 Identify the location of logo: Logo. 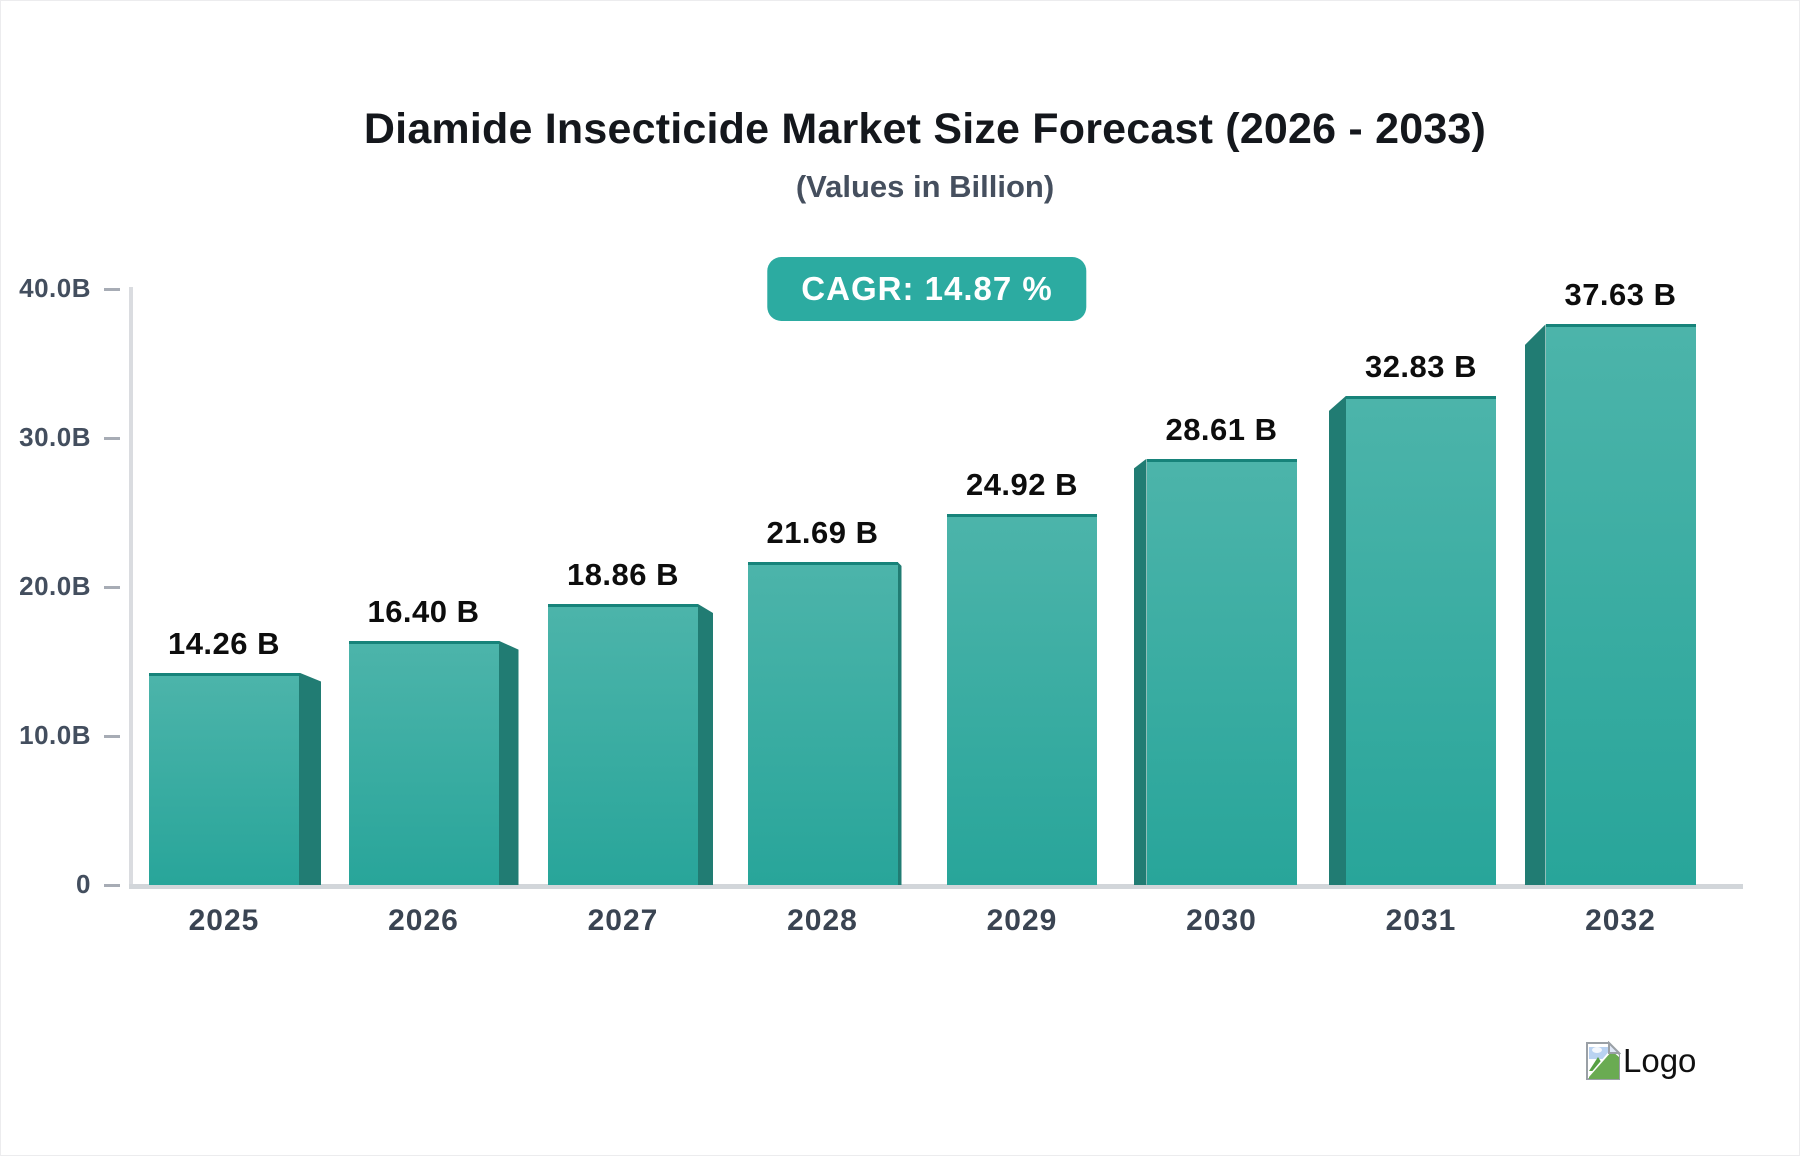
(1640, 1061).